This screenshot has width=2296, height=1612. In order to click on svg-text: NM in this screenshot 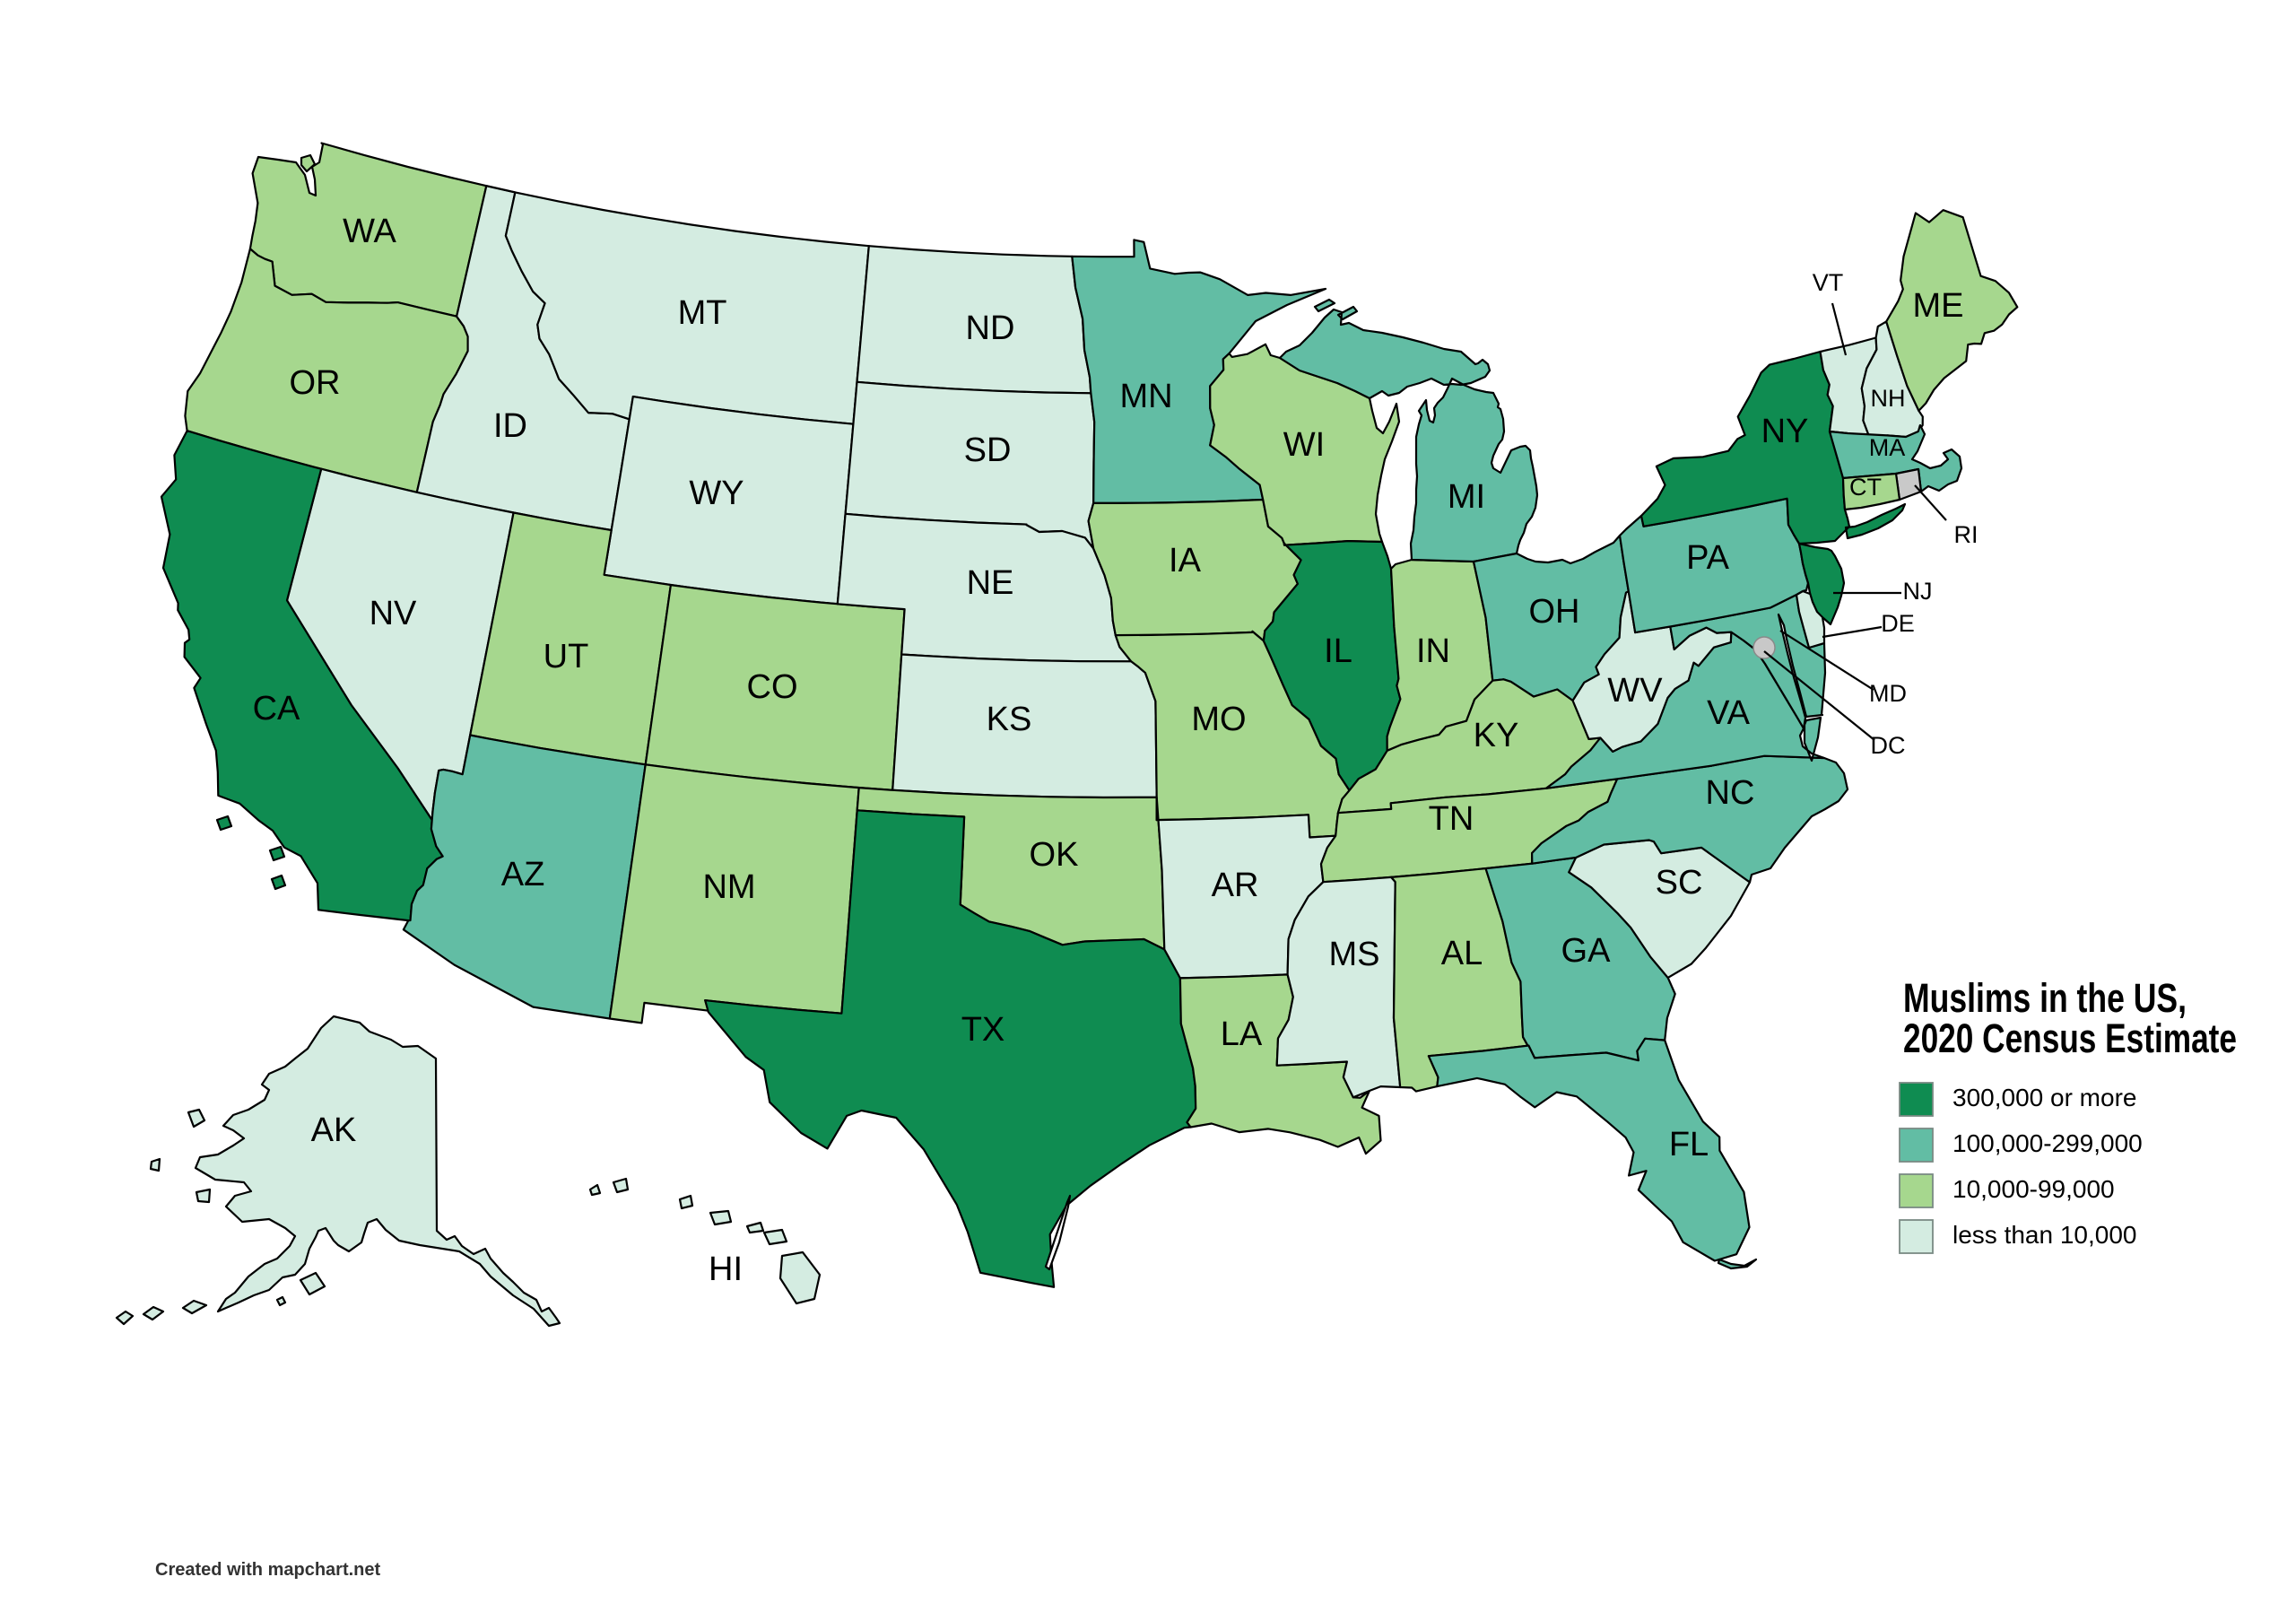, I will do `click(728, 887)`.